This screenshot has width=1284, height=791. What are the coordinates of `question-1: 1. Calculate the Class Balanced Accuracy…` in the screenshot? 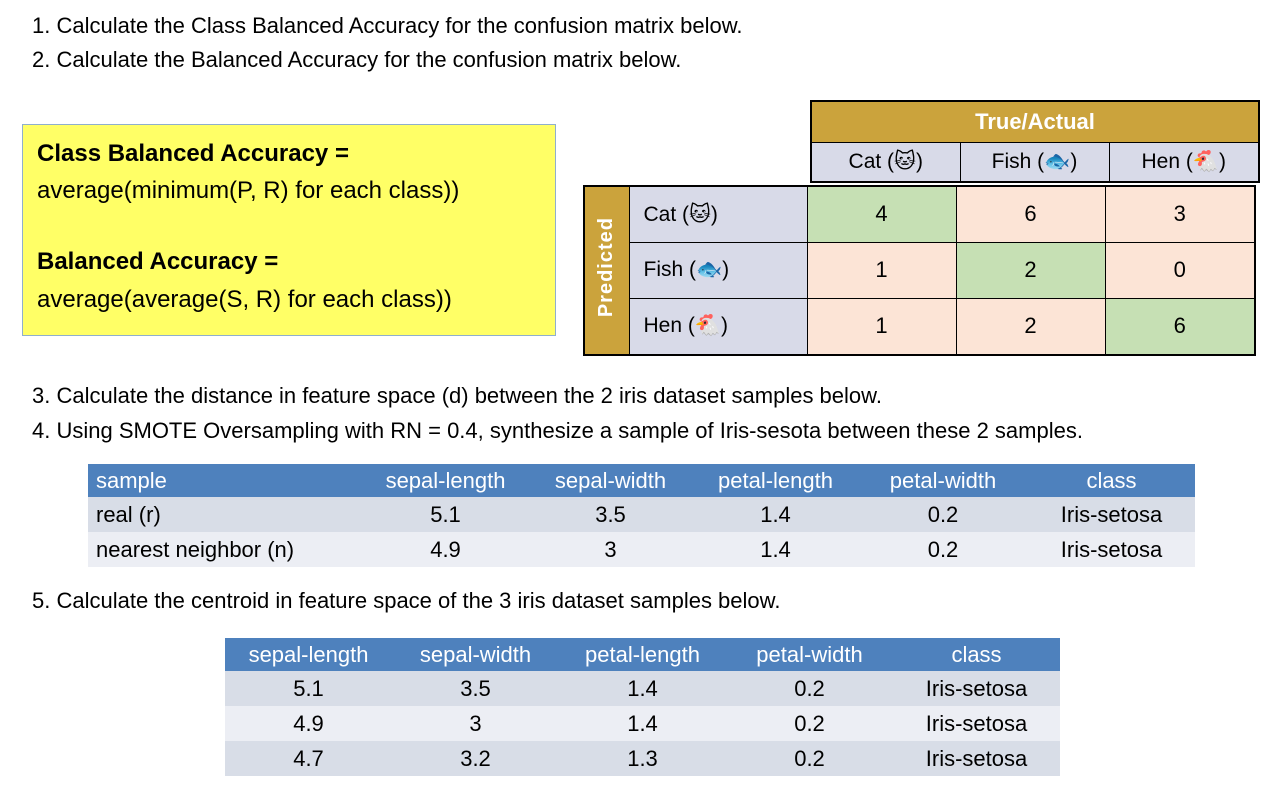 It's located at (387, 25).